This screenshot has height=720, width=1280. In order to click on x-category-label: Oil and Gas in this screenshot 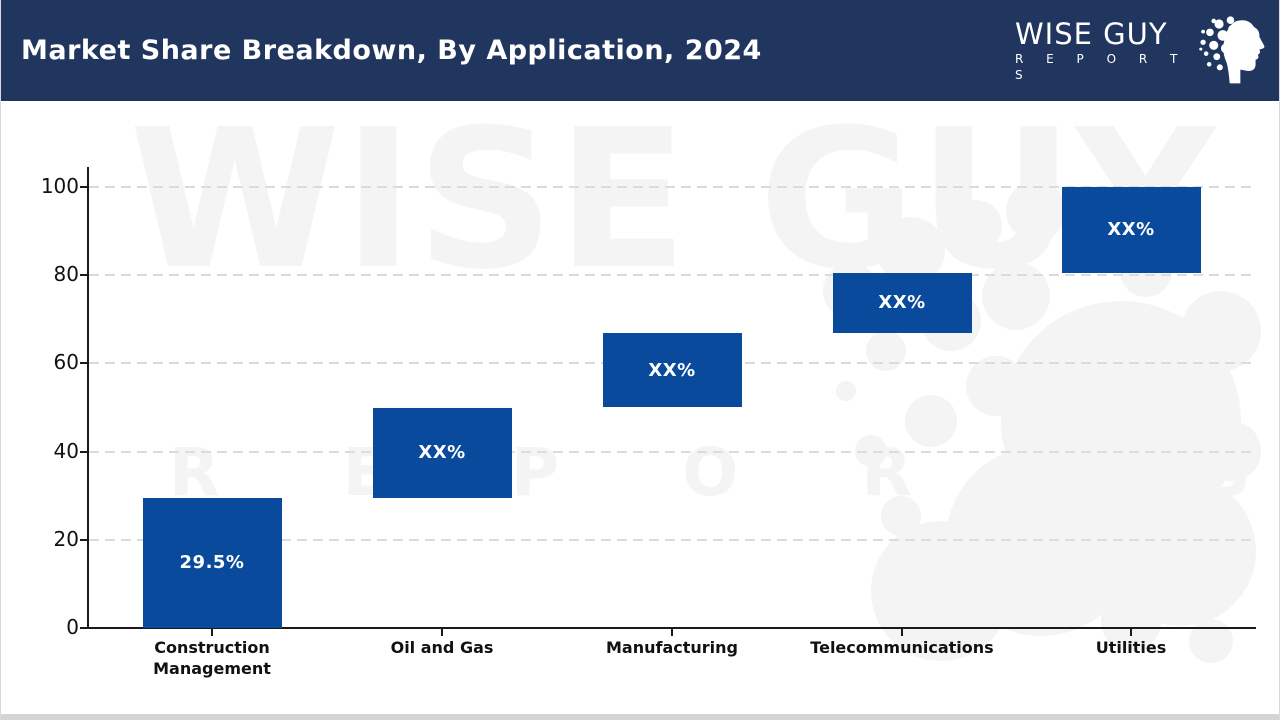, I will do `click(442, 647)`.